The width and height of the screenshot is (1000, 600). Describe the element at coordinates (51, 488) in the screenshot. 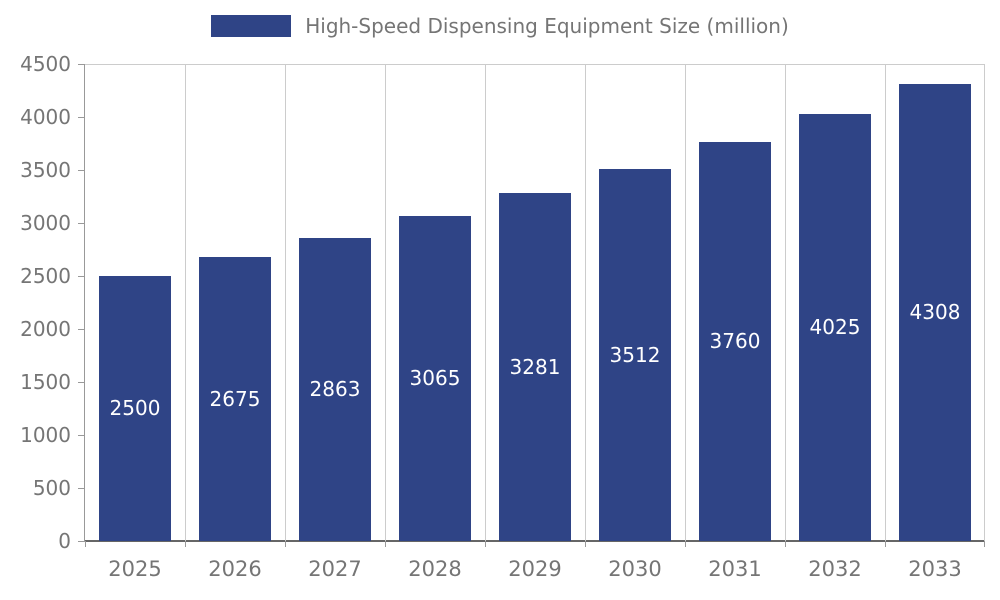

I see `y-axis-label-500: 500` at that location.